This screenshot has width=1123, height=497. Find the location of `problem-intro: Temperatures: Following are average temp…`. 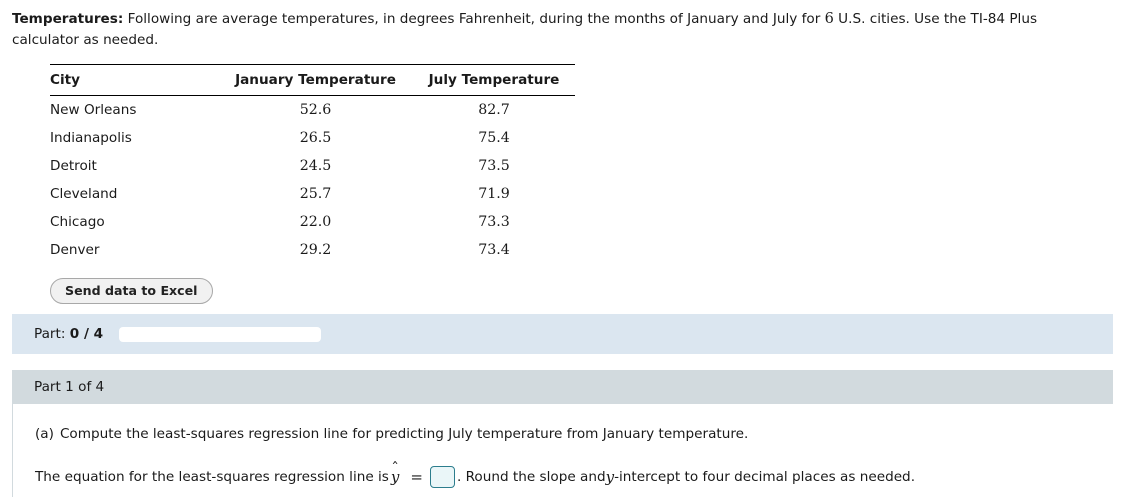

problem-intro: Temperatures: Following are average temp… is located at coordinates (558, 26).